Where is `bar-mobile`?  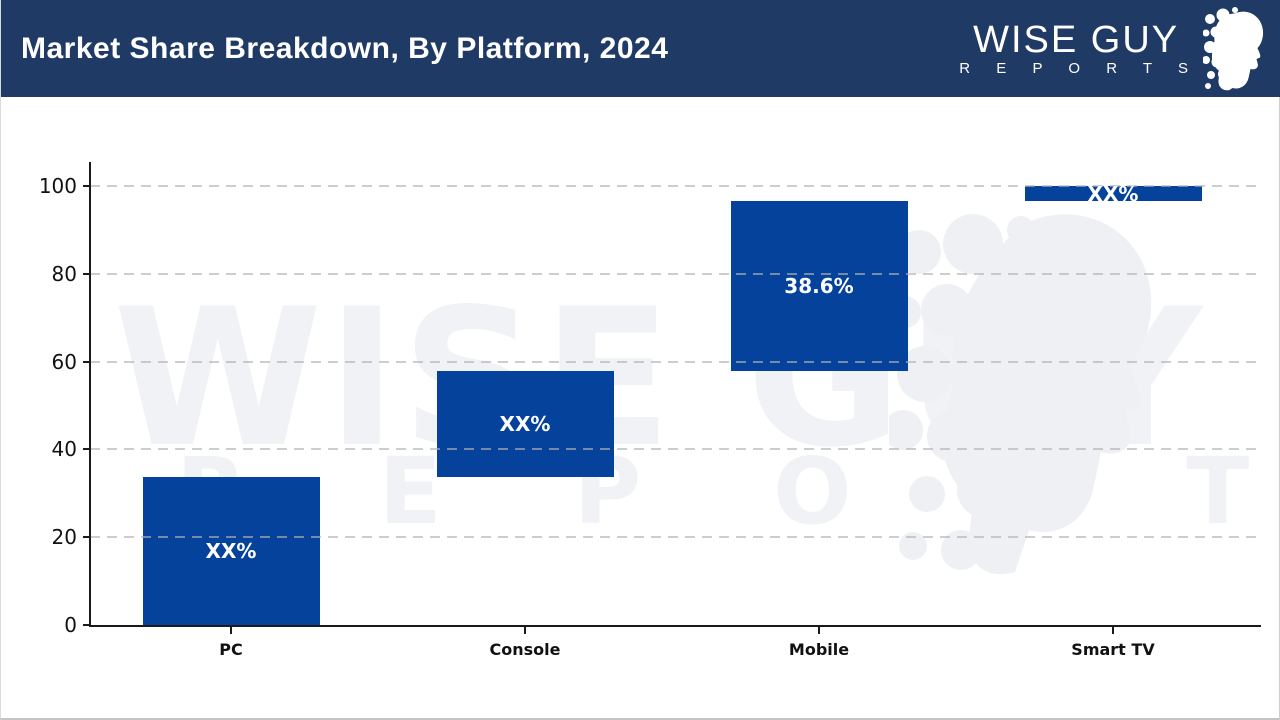
bar-mobile is located at coordinates (819, 286).